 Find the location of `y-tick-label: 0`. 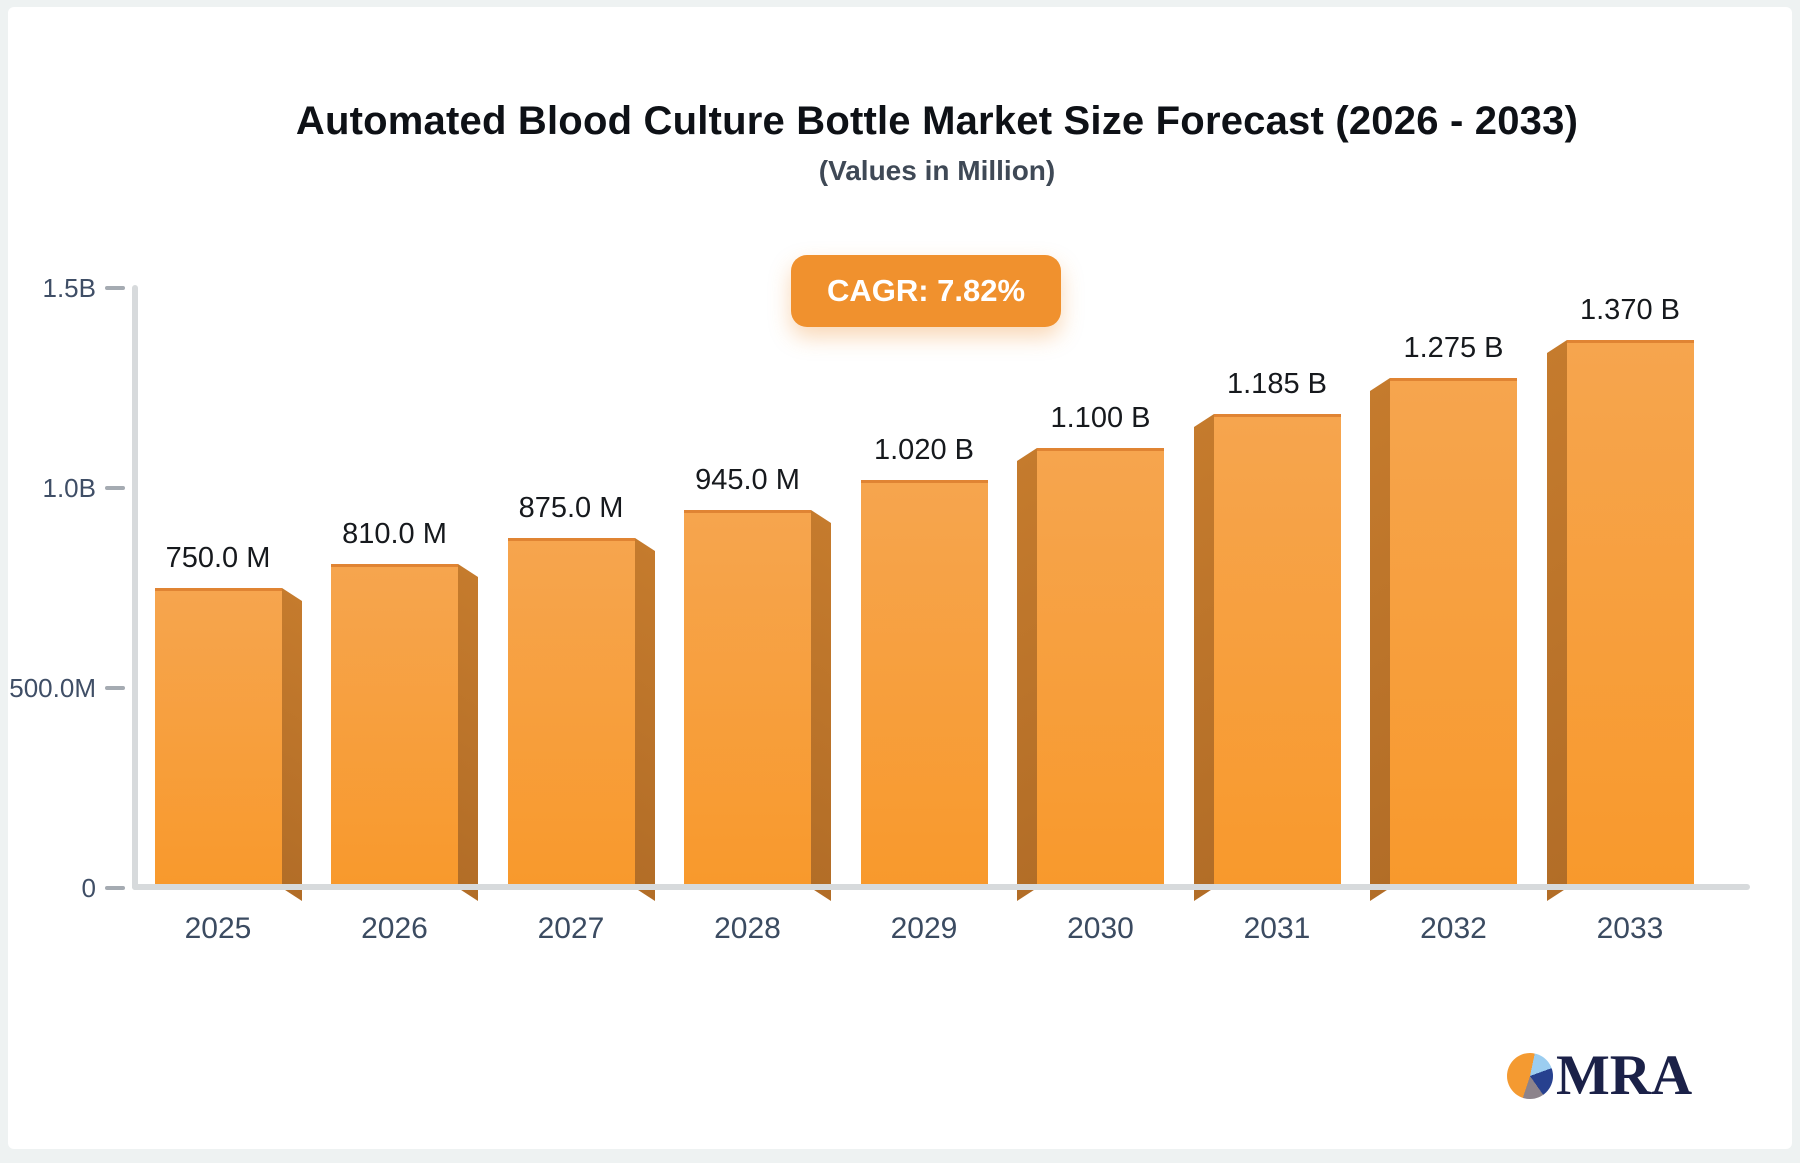

y-tick-label: 0 is located at coordinates (88, 888).